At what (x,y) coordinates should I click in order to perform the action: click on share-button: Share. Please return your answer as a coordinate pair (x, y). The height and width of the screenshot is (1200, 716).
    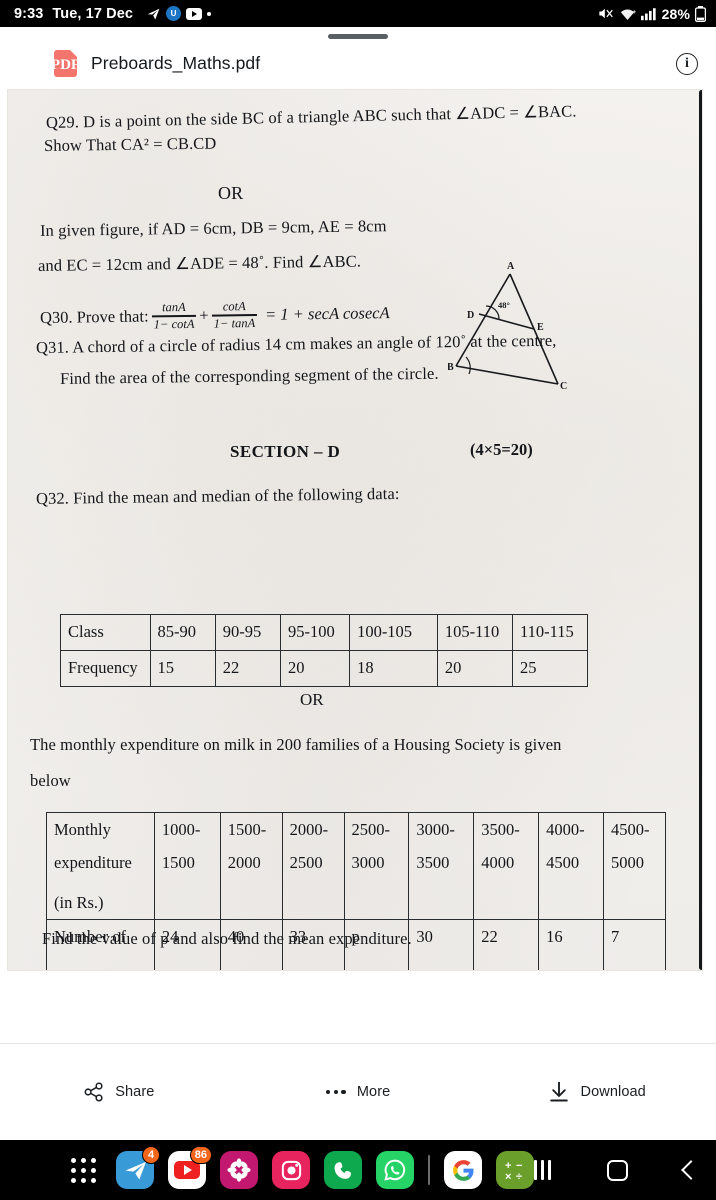
    Looking at the image, I should click on (119, 1092).